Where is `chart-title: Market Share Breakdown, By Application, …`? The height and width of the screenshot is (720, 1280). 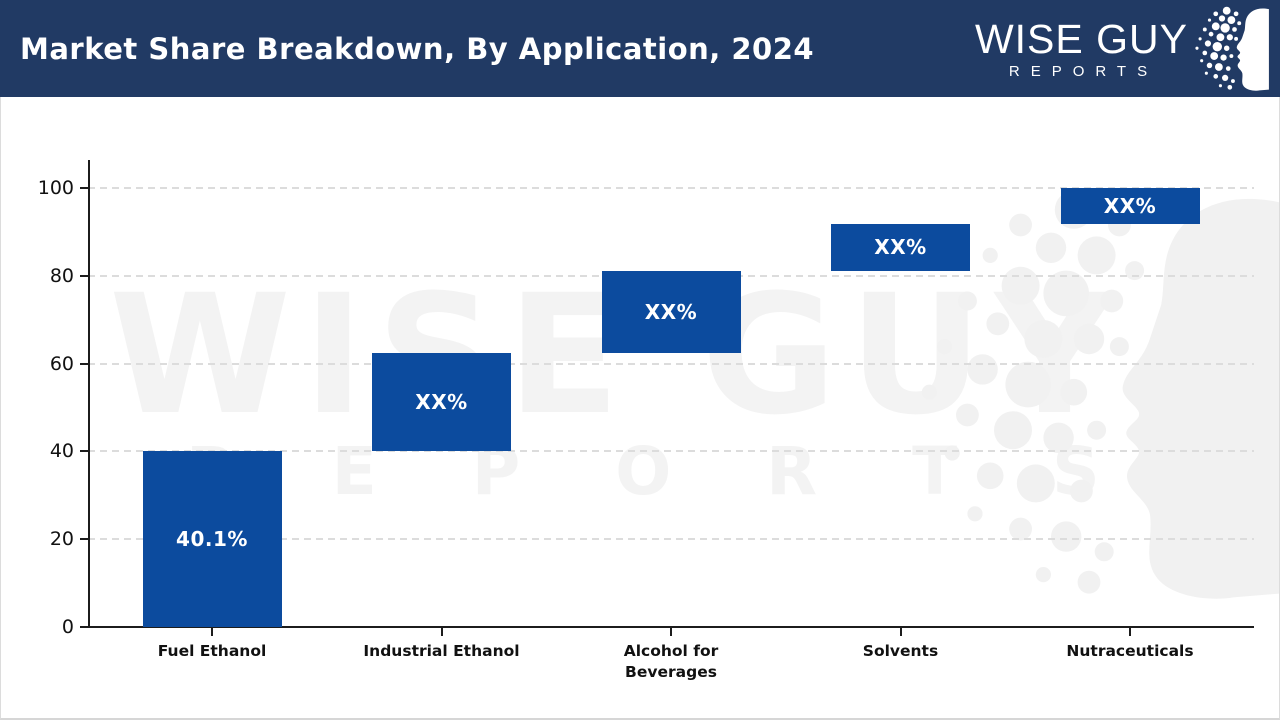
chart-title: Market Share Breakdown, By Application, … is located at coordinates (417, 48).